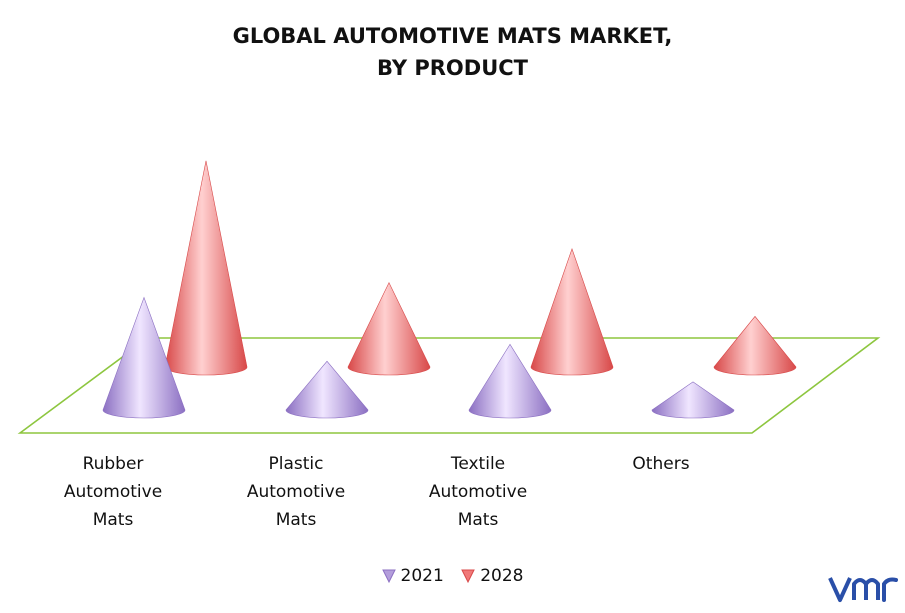  I want to click on vmr-logo-icon, so click(863, 589).